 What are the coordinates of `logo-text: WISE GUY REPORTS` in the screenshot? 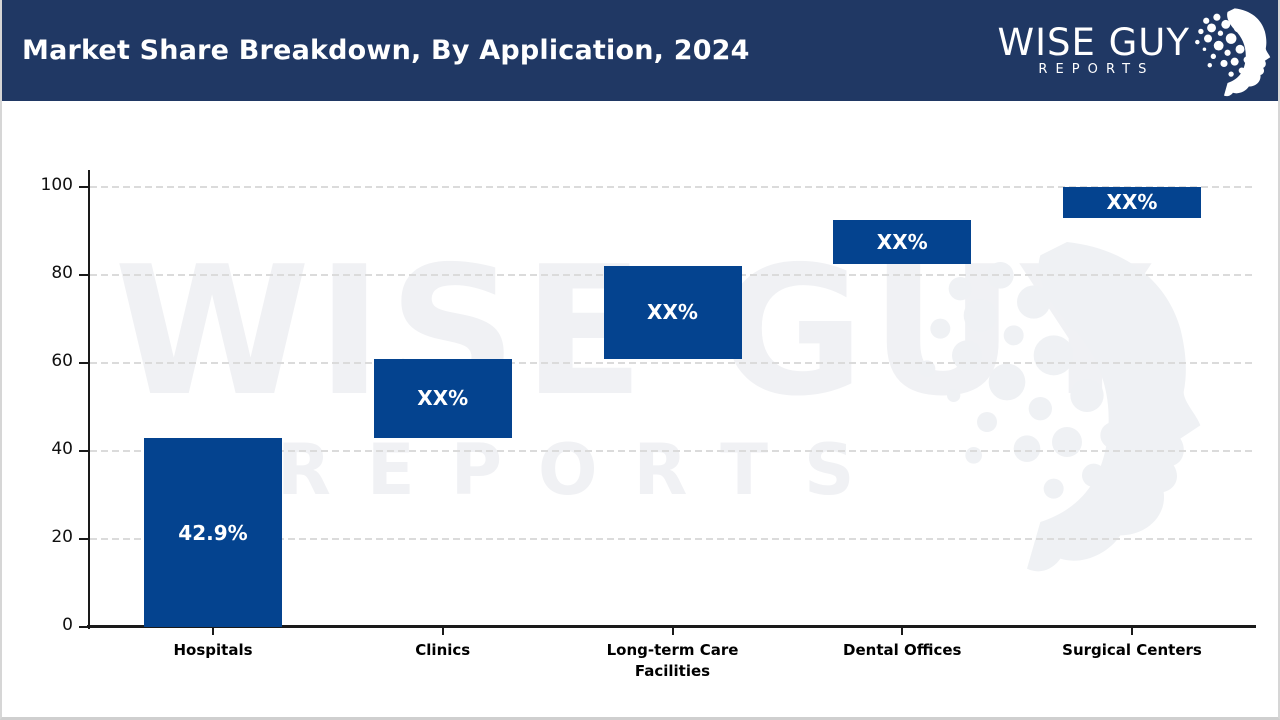 It's located at (1093, 49).